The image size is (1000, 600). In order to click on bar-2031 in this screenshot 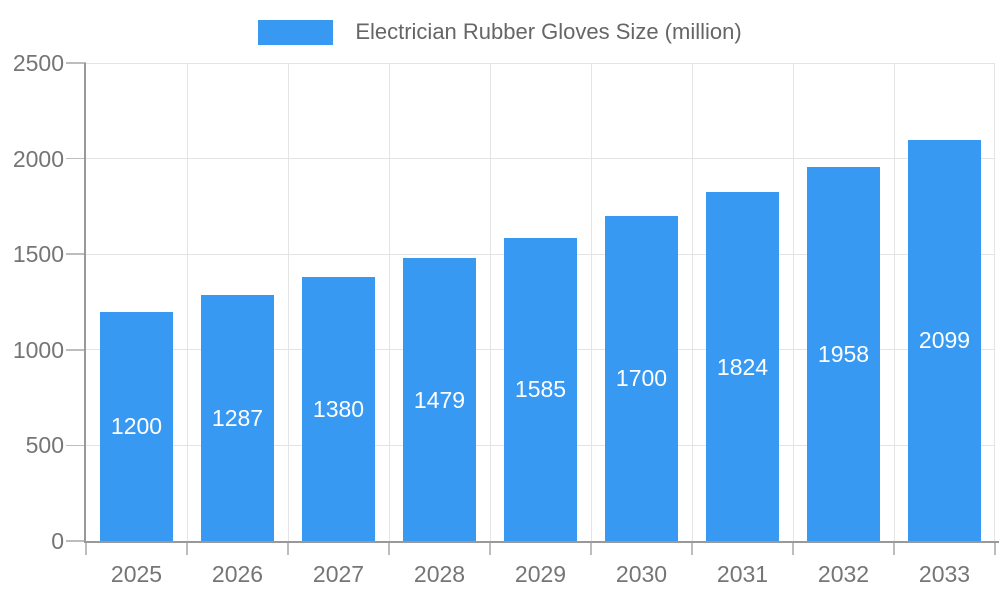, I will do `click(742, 366)`.